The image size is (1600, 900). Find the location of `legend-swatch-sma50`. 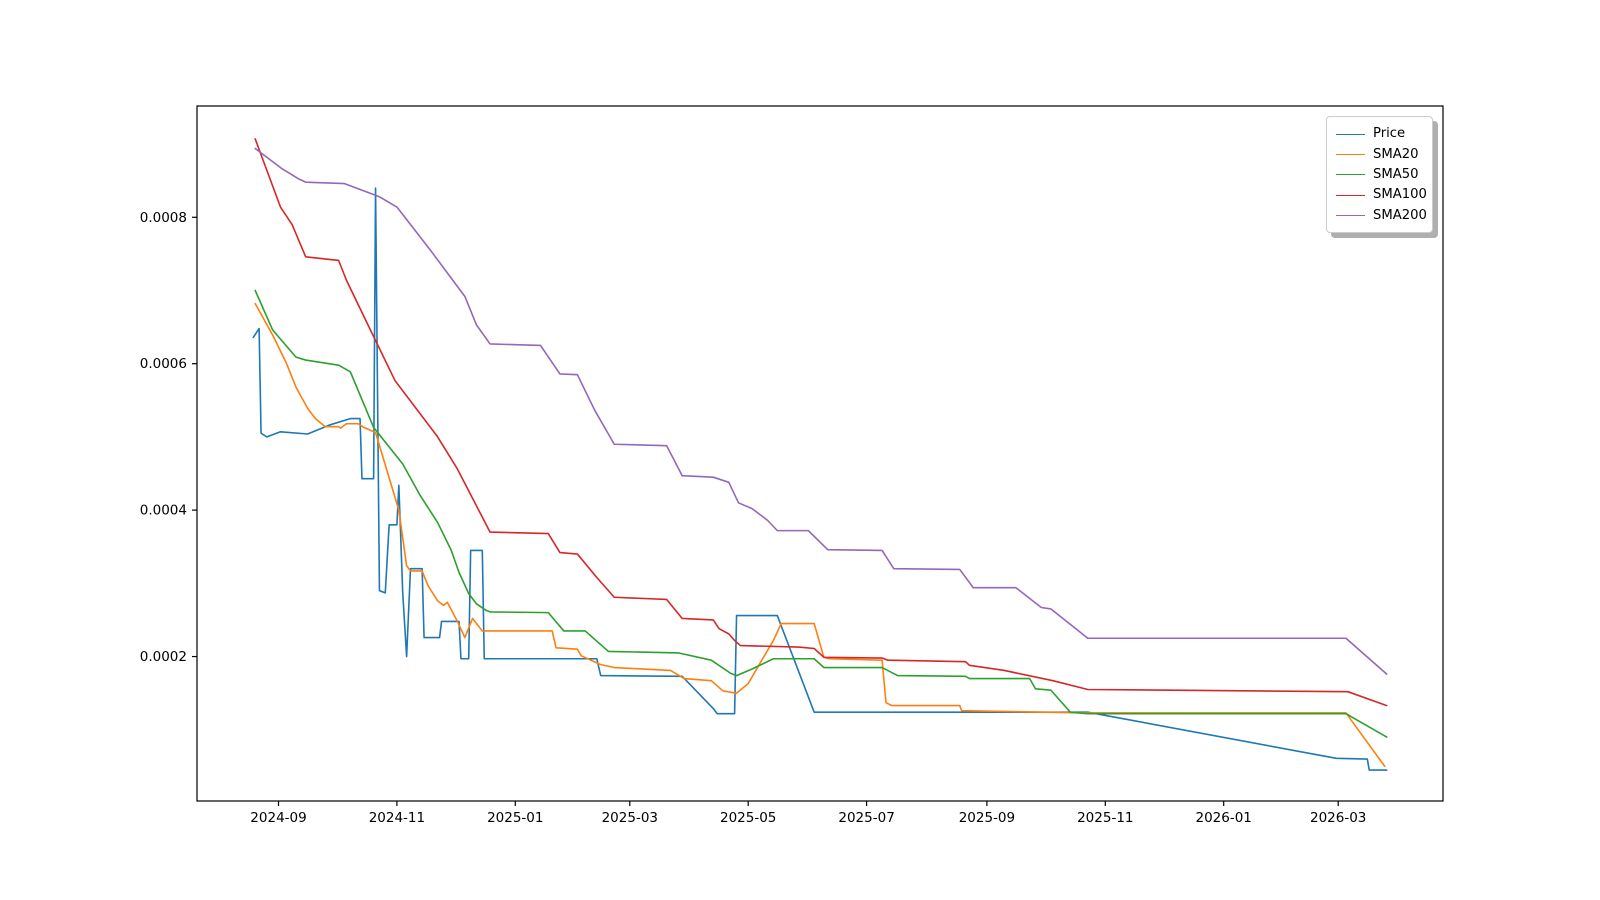

legend-swatch-sma50 is located at coordinates (1350, 175).